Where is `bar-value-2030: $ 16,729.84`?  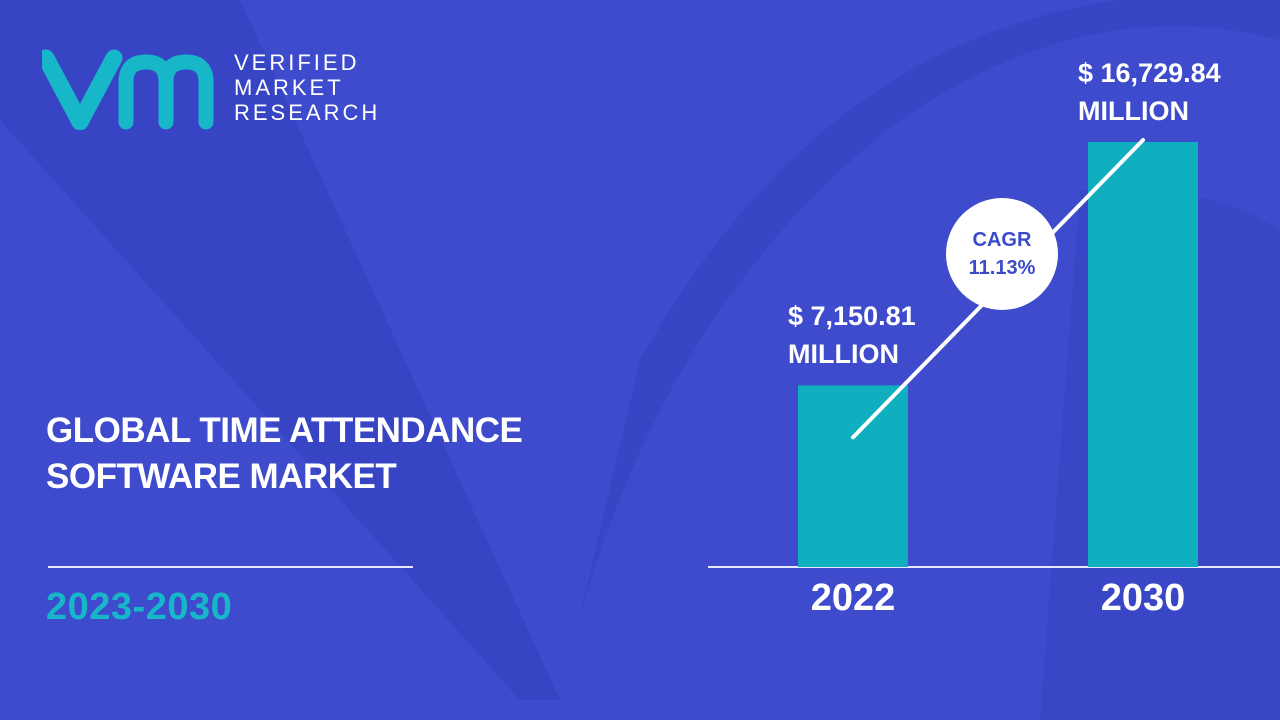 bar-value-2030: $ 16,729.84 is located at coordinates (1149, 73).